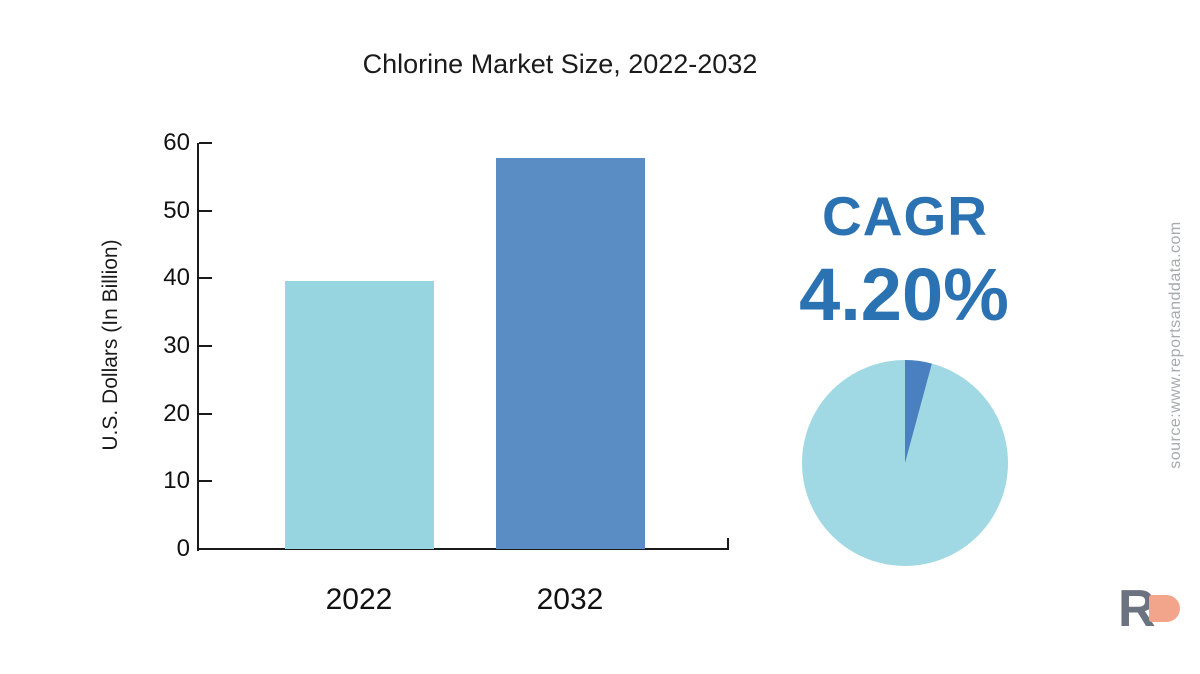 This screenshot has height=674, width=1200. What do you see at coordinates (918, 411) in the screenshot?
I see `pie-slice-cagr` at bounding box center [918, 411].